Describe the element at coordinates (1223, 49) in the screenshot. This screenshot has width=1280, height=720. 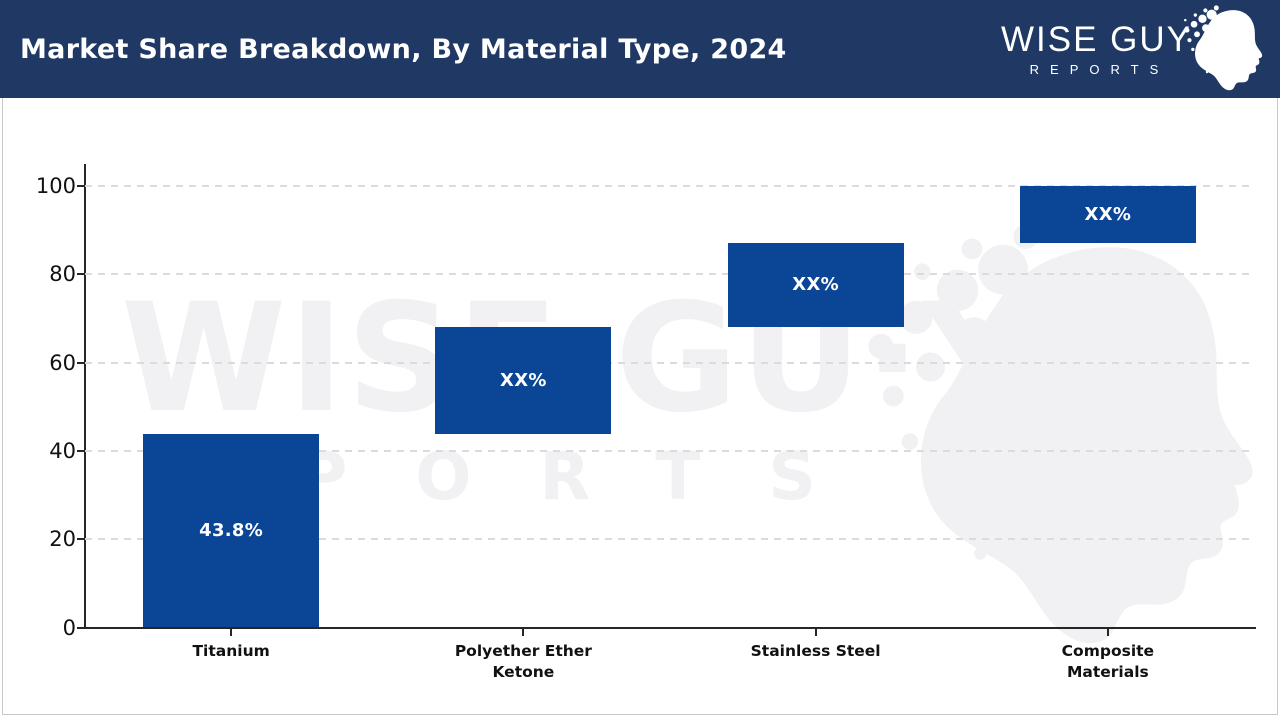
I see `dotted-head-icon` at that location.